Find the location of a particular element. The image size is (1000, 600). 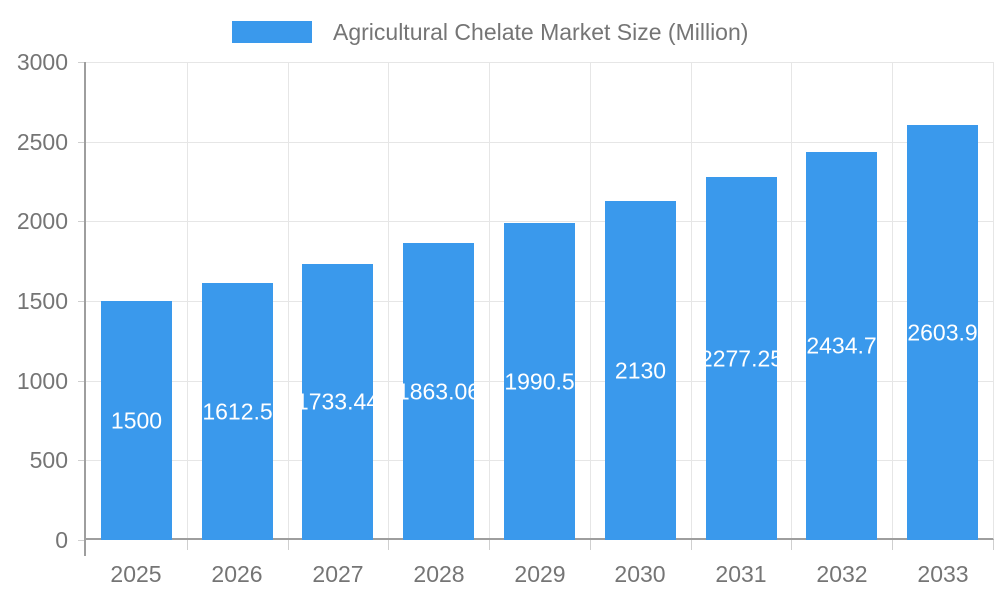

bar: 1863.06 is located at coordinates (438, 391).